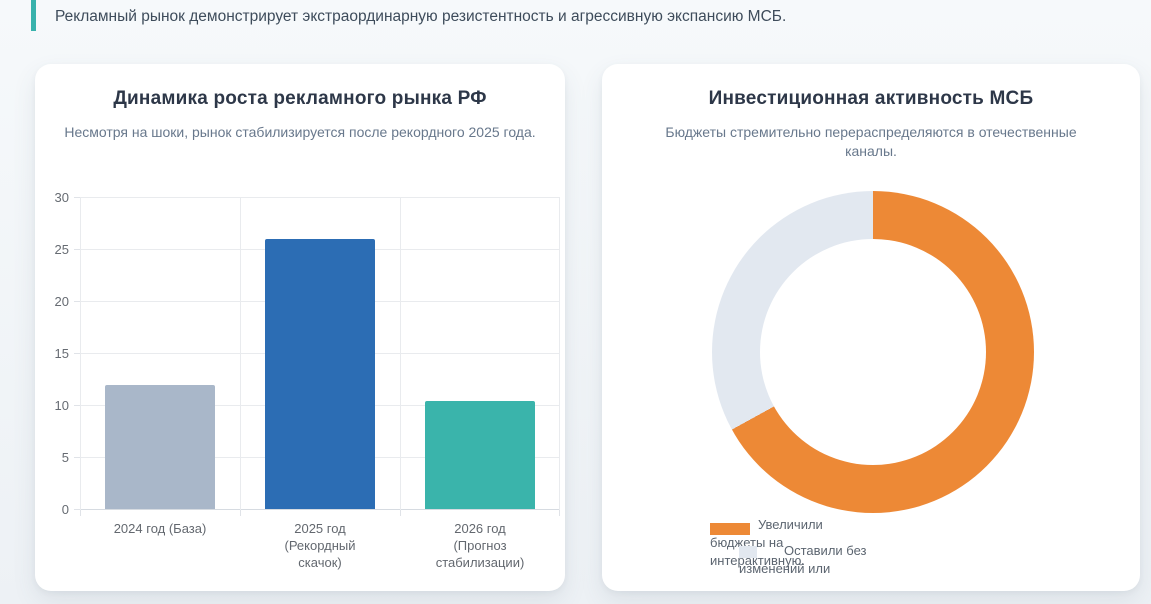  I want to click on donut-chart, so click(873, 352).